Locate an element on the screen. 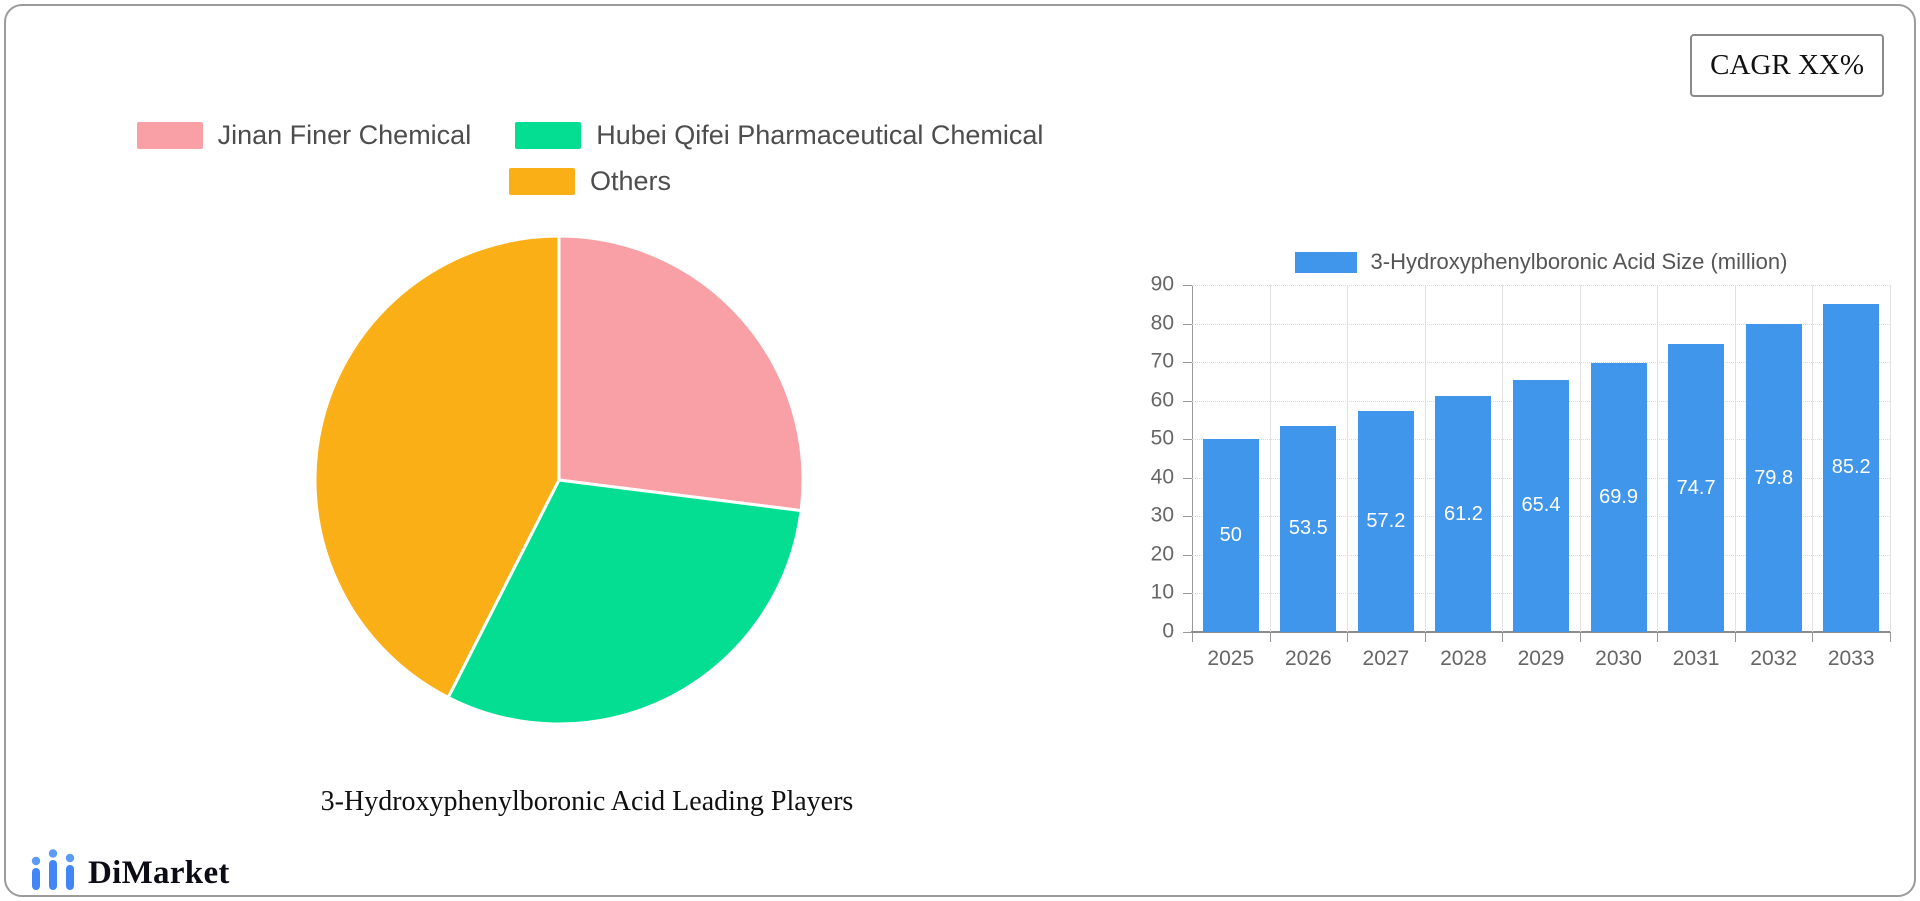  bar-value-label: 65.4 is located at coordinates (1541, 505).